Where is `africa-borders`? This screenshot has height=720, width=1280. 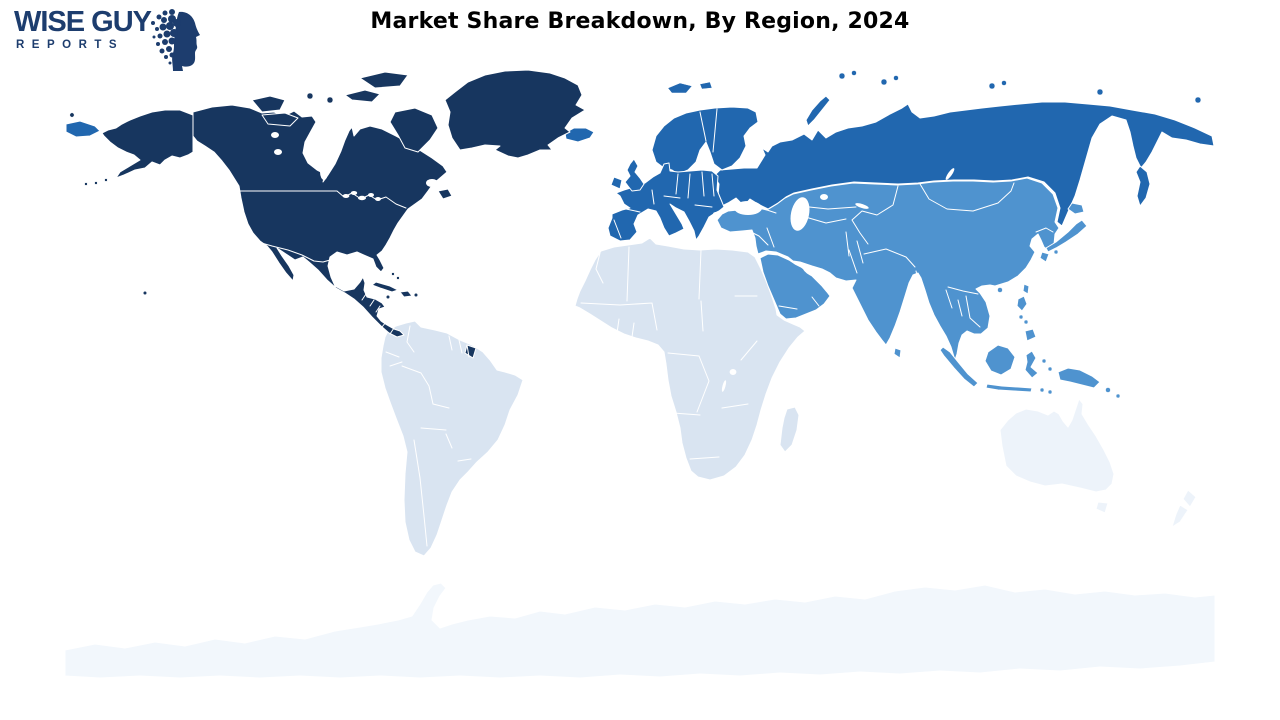 africa-borders is located at coordinates (669, 353).